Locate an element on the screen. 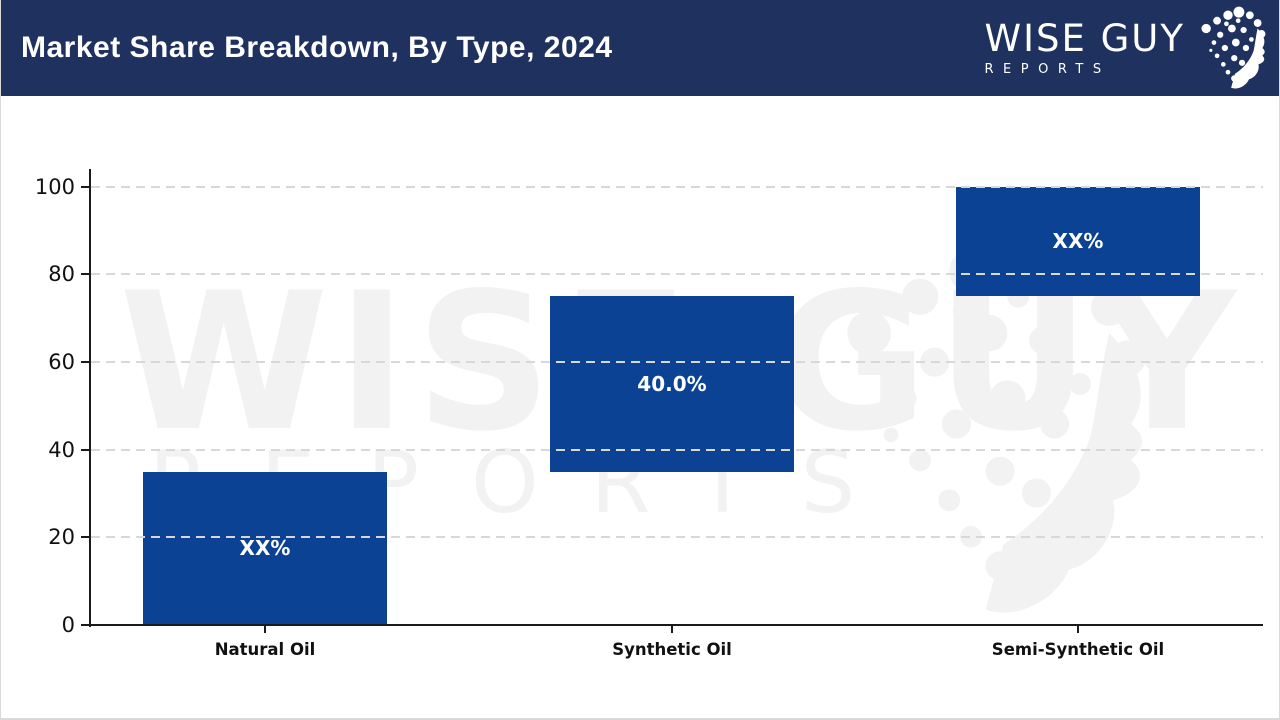 Image resolution: width=1280 pixels, height=720 pixels. x-tick-label: Synthetic Oil is located at coordinates (672, 649).